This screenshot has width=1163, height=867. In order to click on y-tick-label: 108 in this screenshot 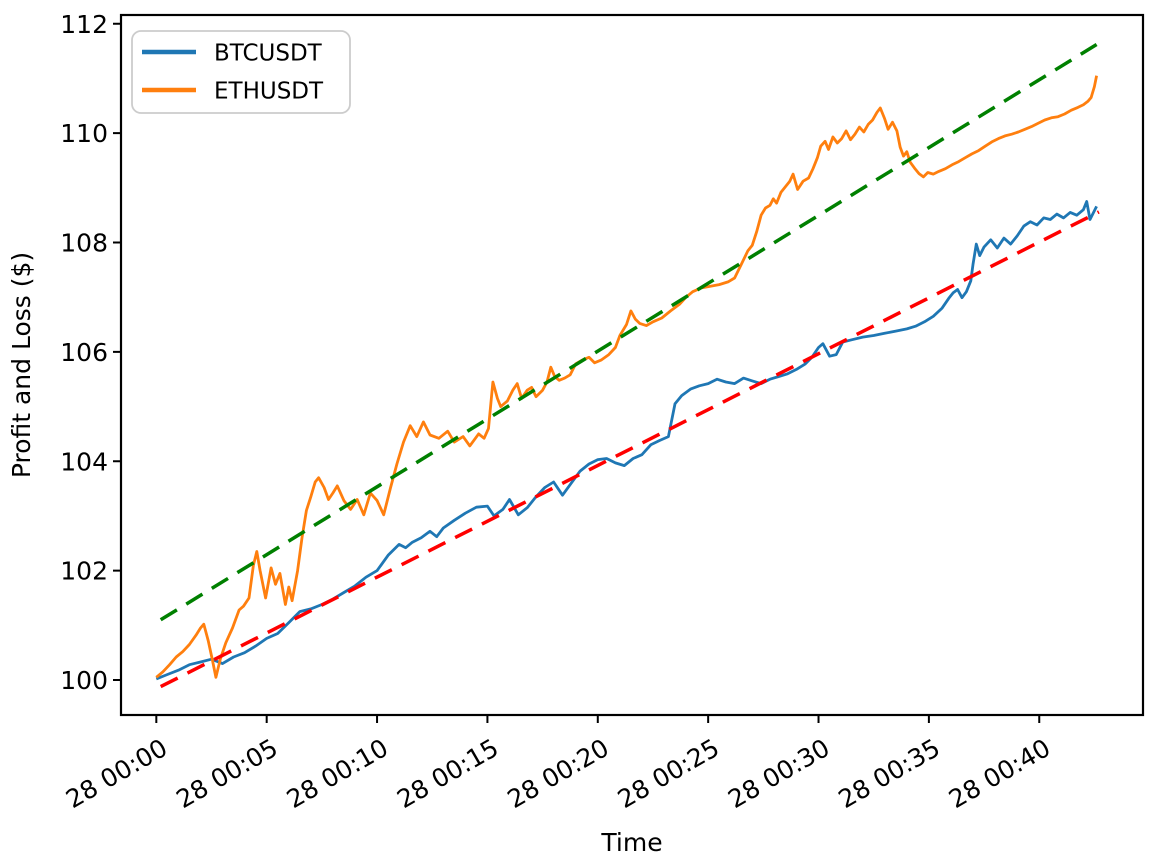, I will do `click(84, 243)`.